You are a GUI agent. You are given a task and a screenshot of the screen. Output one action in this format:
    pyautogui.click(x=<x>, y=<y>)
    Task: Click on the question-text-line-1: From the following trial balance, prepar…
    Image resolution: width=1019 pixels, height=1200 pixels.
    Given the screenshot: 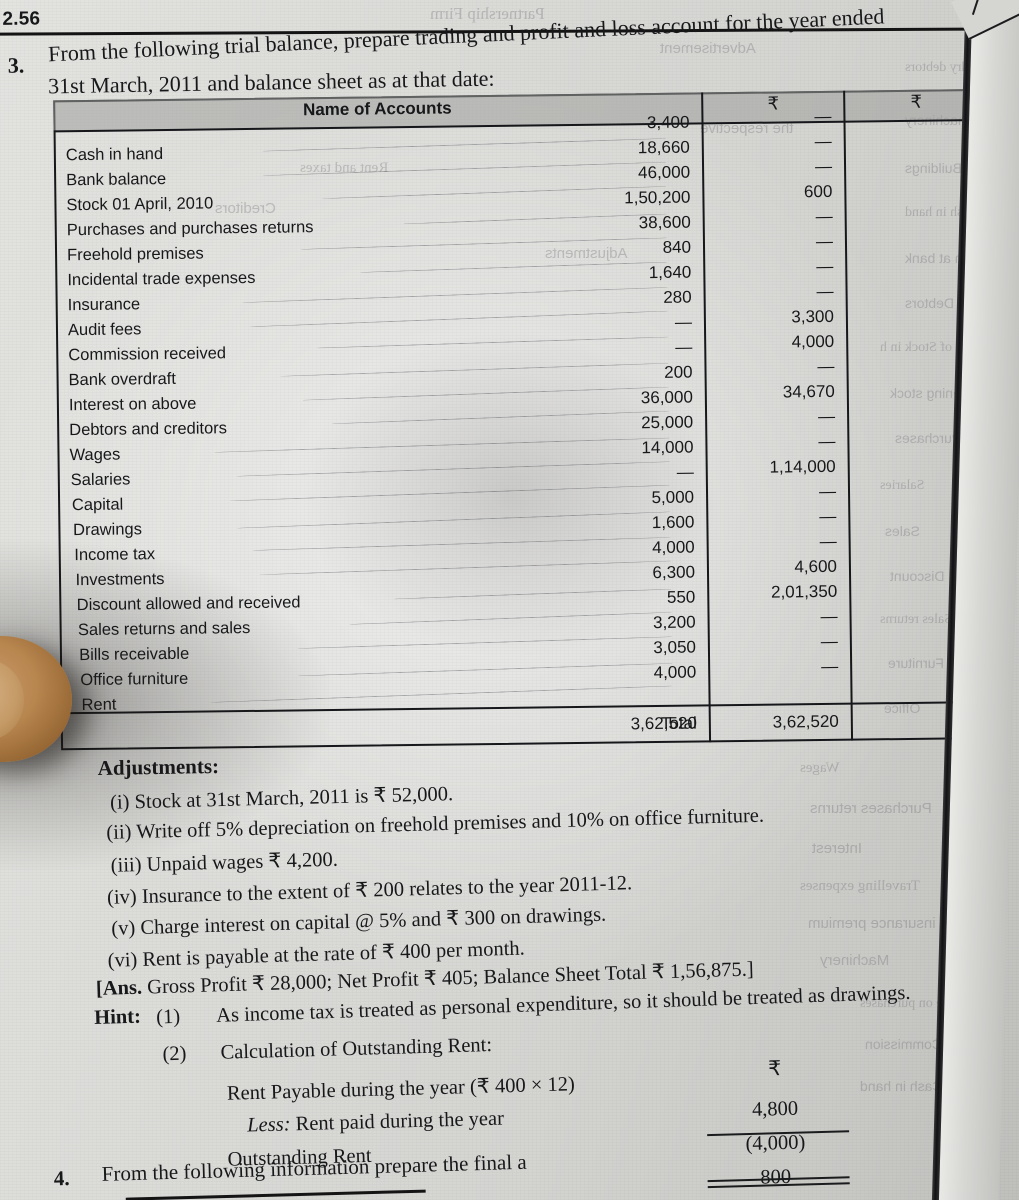 What is the action you would take?
    pyautogui.click(x=466, y=35)
    